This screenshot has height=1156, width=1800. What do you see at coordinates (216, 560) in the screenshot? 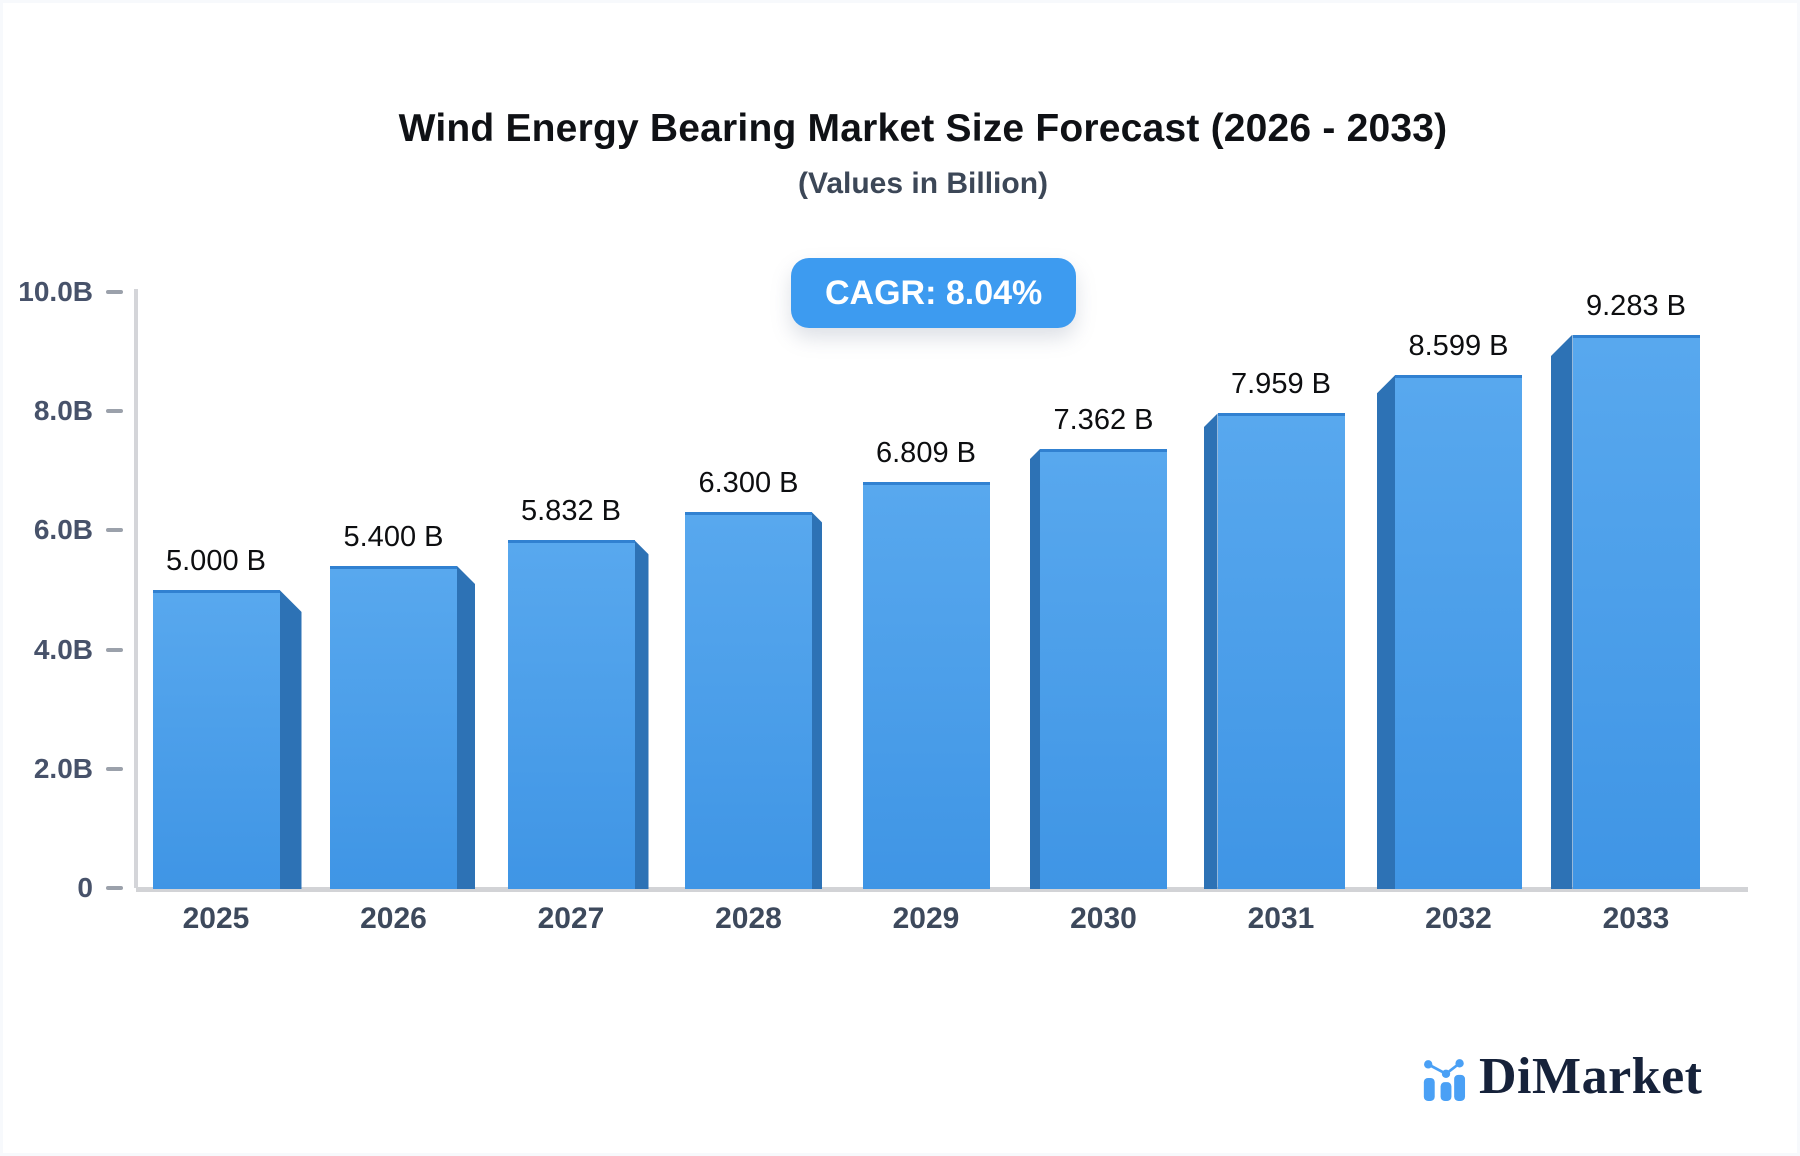
I see `bar-value-label: 5.000 B` at bounding box center [216, 560].